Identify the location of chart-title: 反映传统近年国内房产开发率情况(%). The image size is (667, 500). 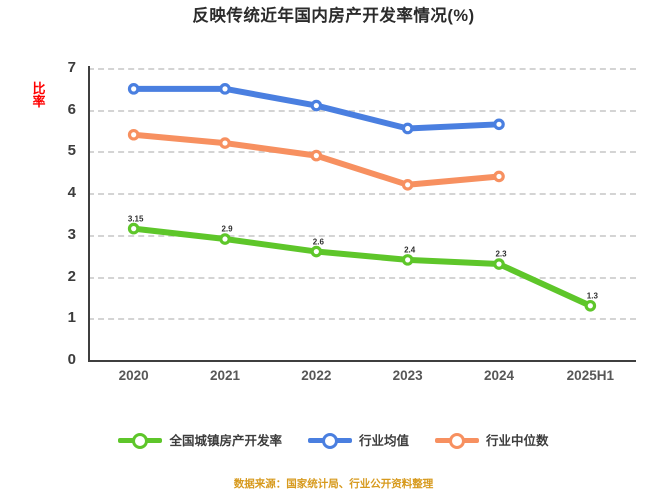
(333, 16).